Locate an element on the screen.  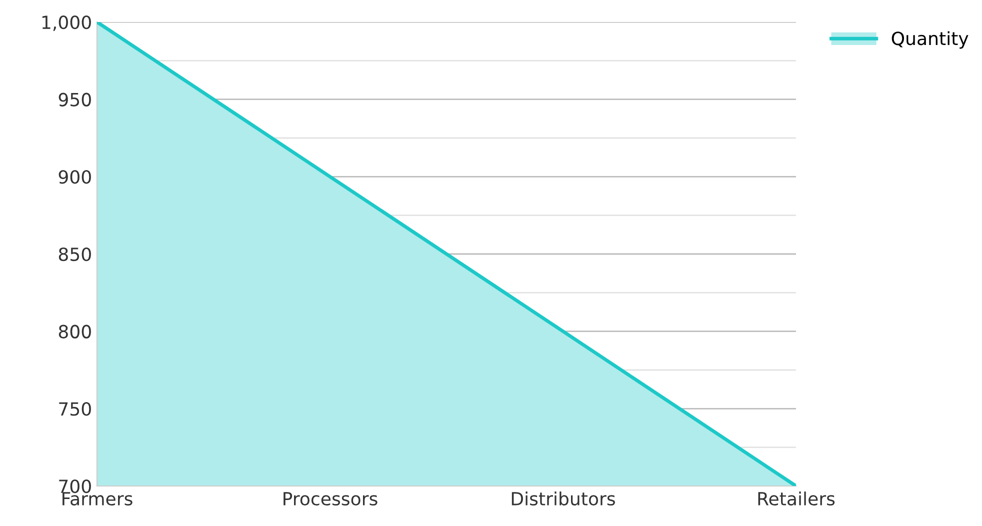
y-tick-label: 750 is located at coordinates (75, 409).